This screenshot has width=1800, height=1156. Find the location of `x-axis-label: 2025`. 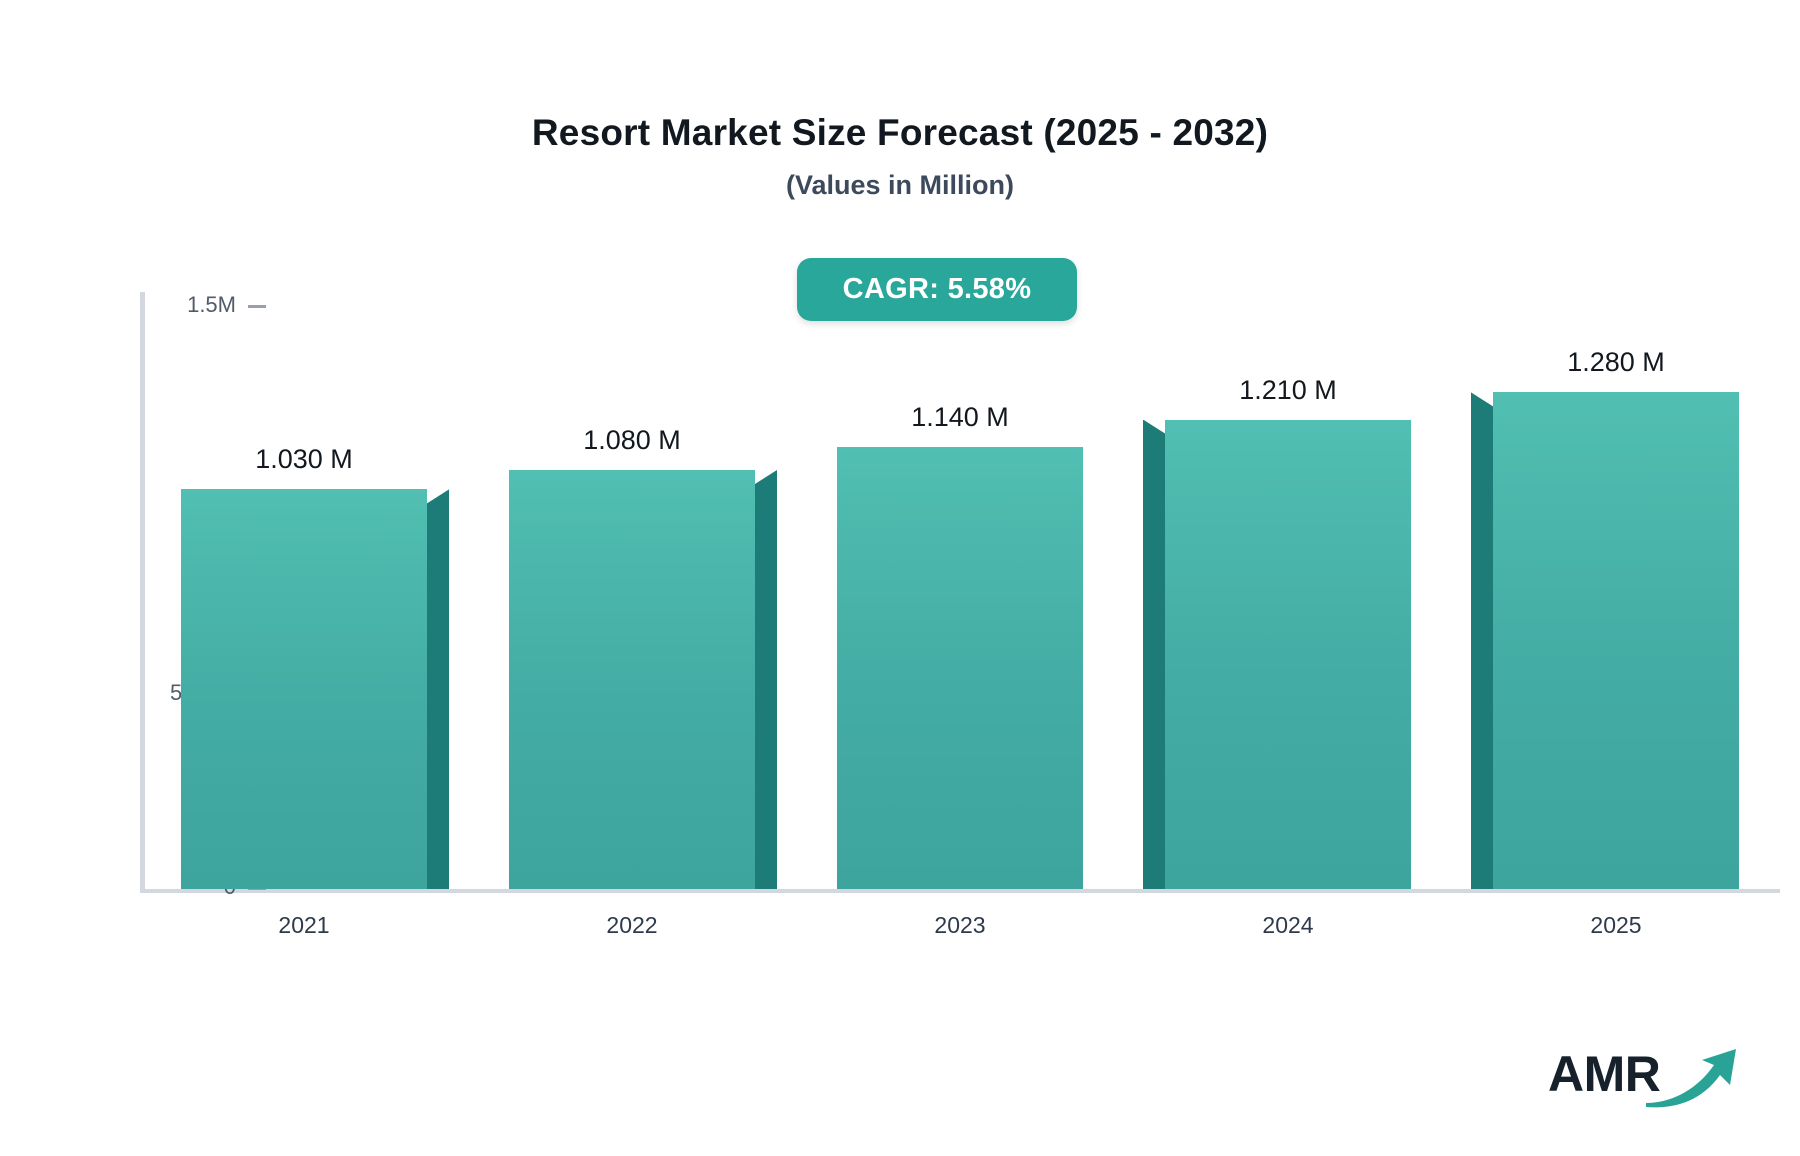

x-axis-label: 2025 is located at coordinates (1616, 925).